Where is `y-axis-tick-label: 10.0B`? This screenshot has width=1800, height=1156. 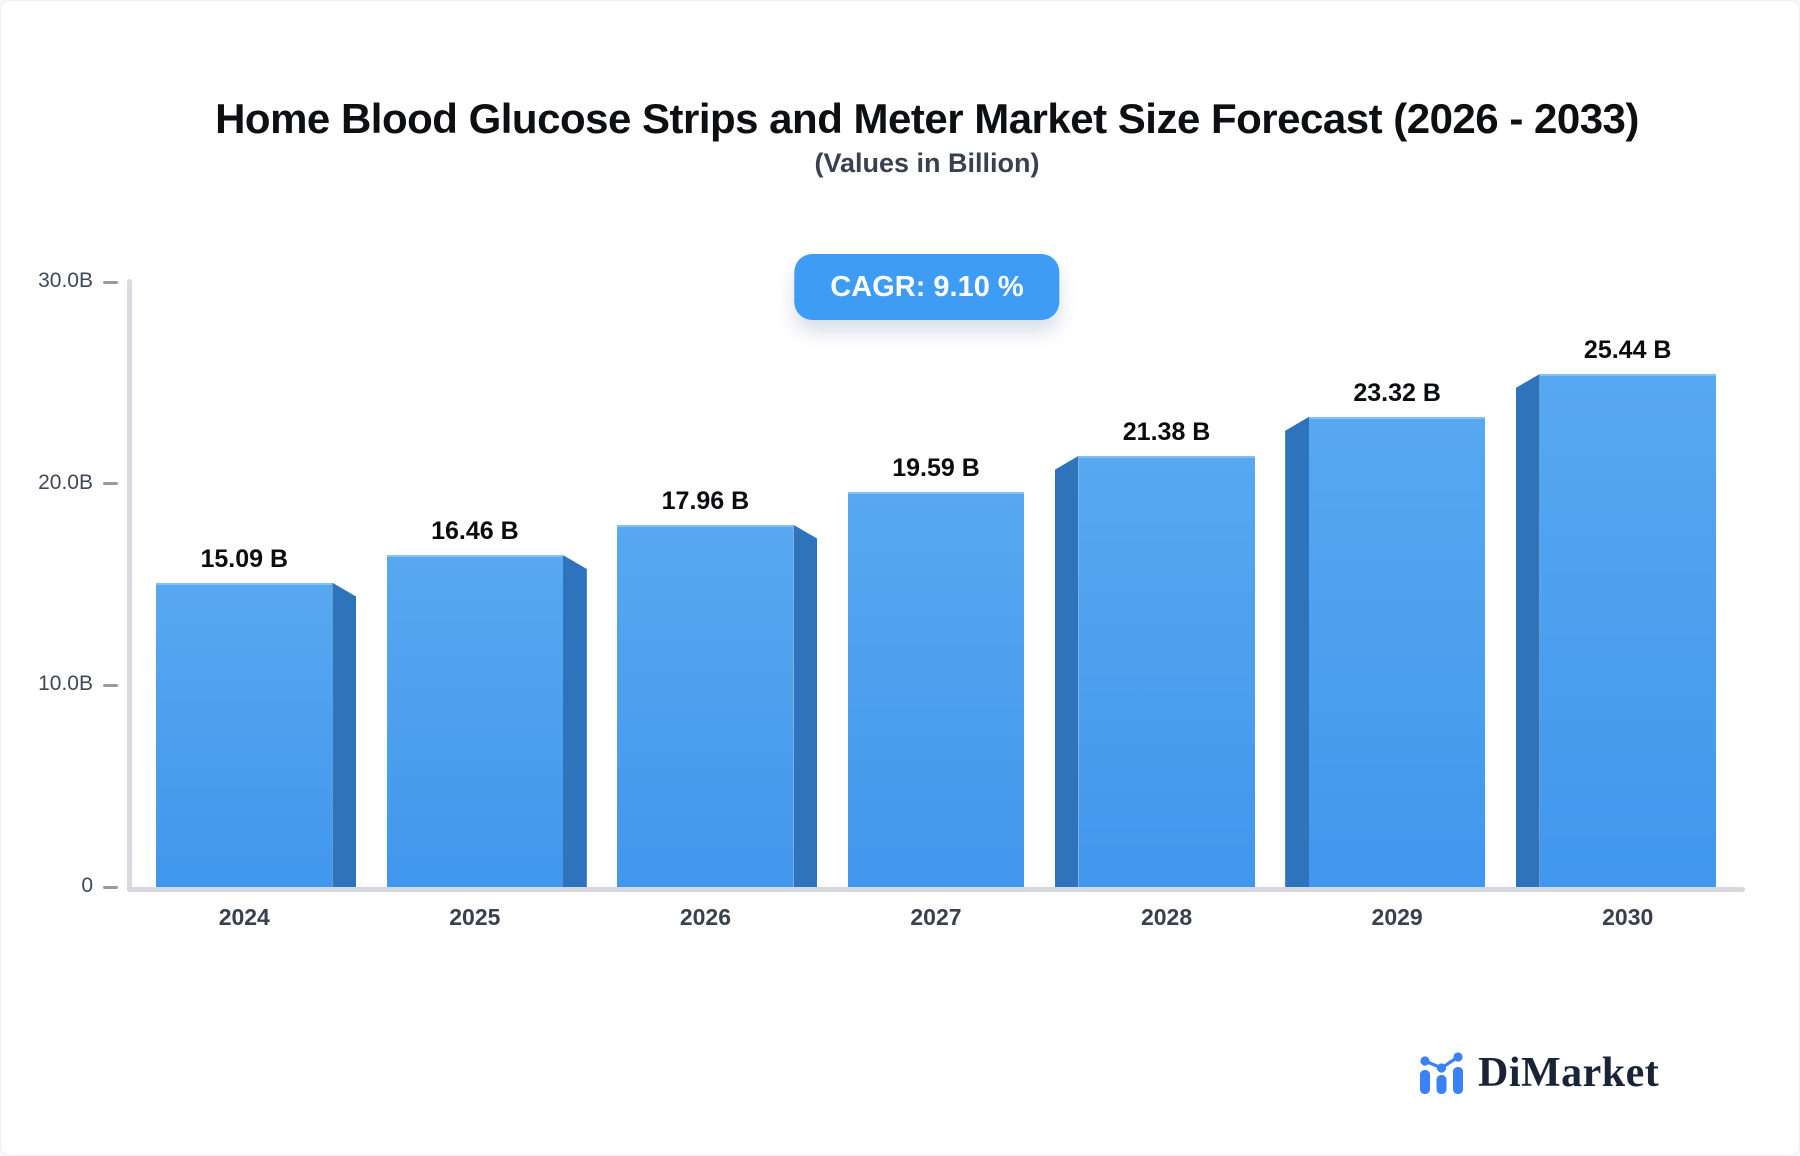
y-axis-tick-label: 10.0B is located at coordinates (65, 684).